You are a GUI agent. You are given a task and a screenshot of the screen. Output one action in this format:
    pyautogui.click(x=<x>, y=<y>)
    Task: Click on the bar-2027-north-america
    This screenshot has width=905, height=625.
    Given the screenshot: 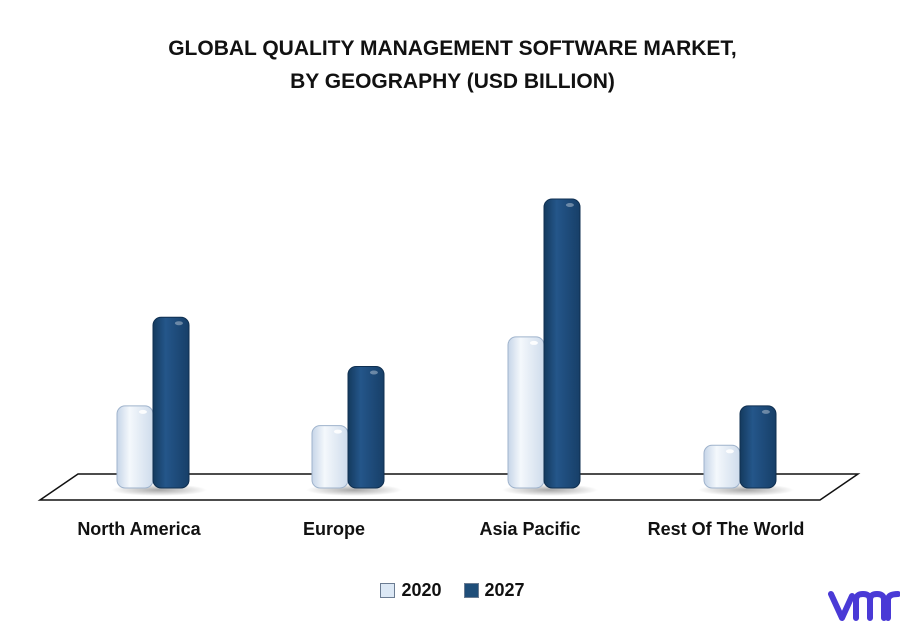 What is the action you would take?
    pyautogui.click(x=171, y=402)
    